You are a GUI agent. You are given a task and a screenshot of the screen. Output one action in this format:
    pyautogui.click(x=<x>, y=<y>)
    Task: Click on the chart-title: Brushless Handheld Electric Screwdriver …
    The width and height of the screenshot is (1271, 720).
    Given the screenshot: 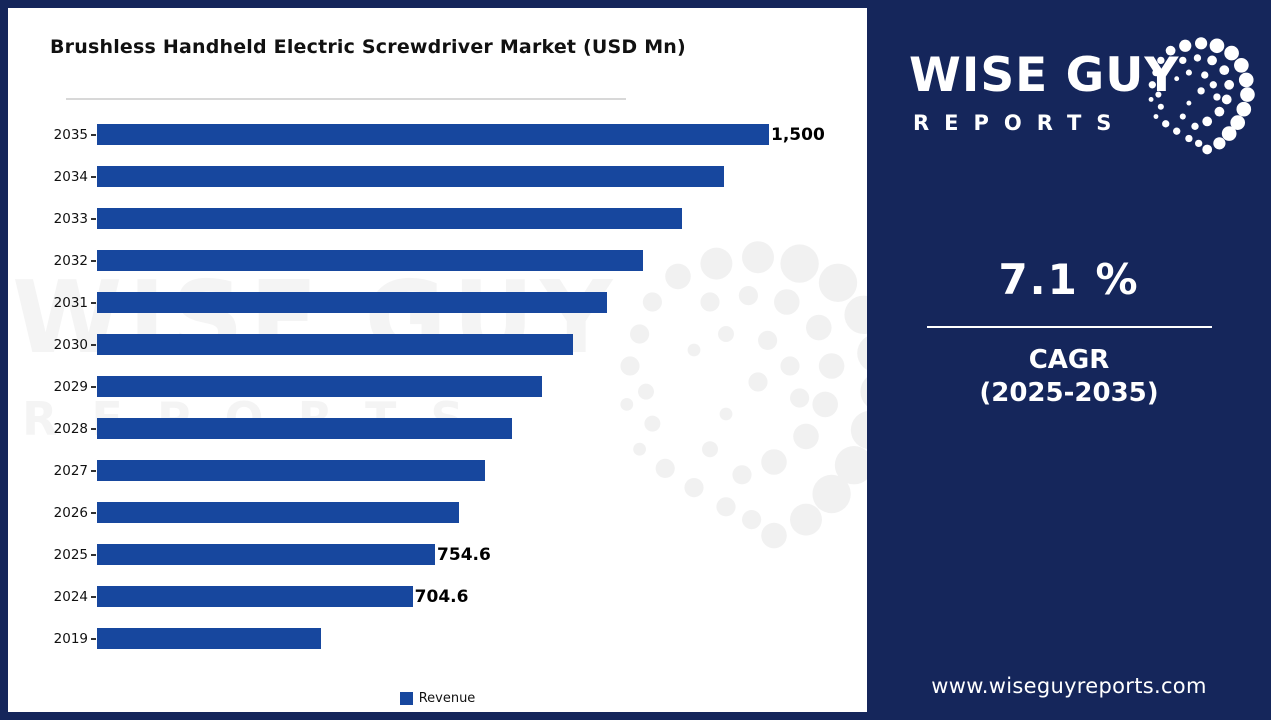 What is the action you would take?
    pyautogui.click(x=368, y=47)
    